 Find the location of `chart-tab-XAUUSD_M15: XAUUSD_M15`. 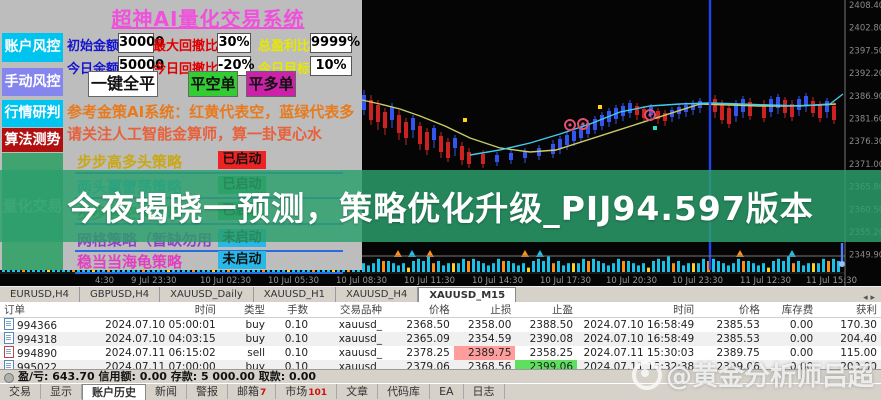

chart-tab-XAUUSD_M15: XAUUSD_M15 is located at coordinates (467, 295).